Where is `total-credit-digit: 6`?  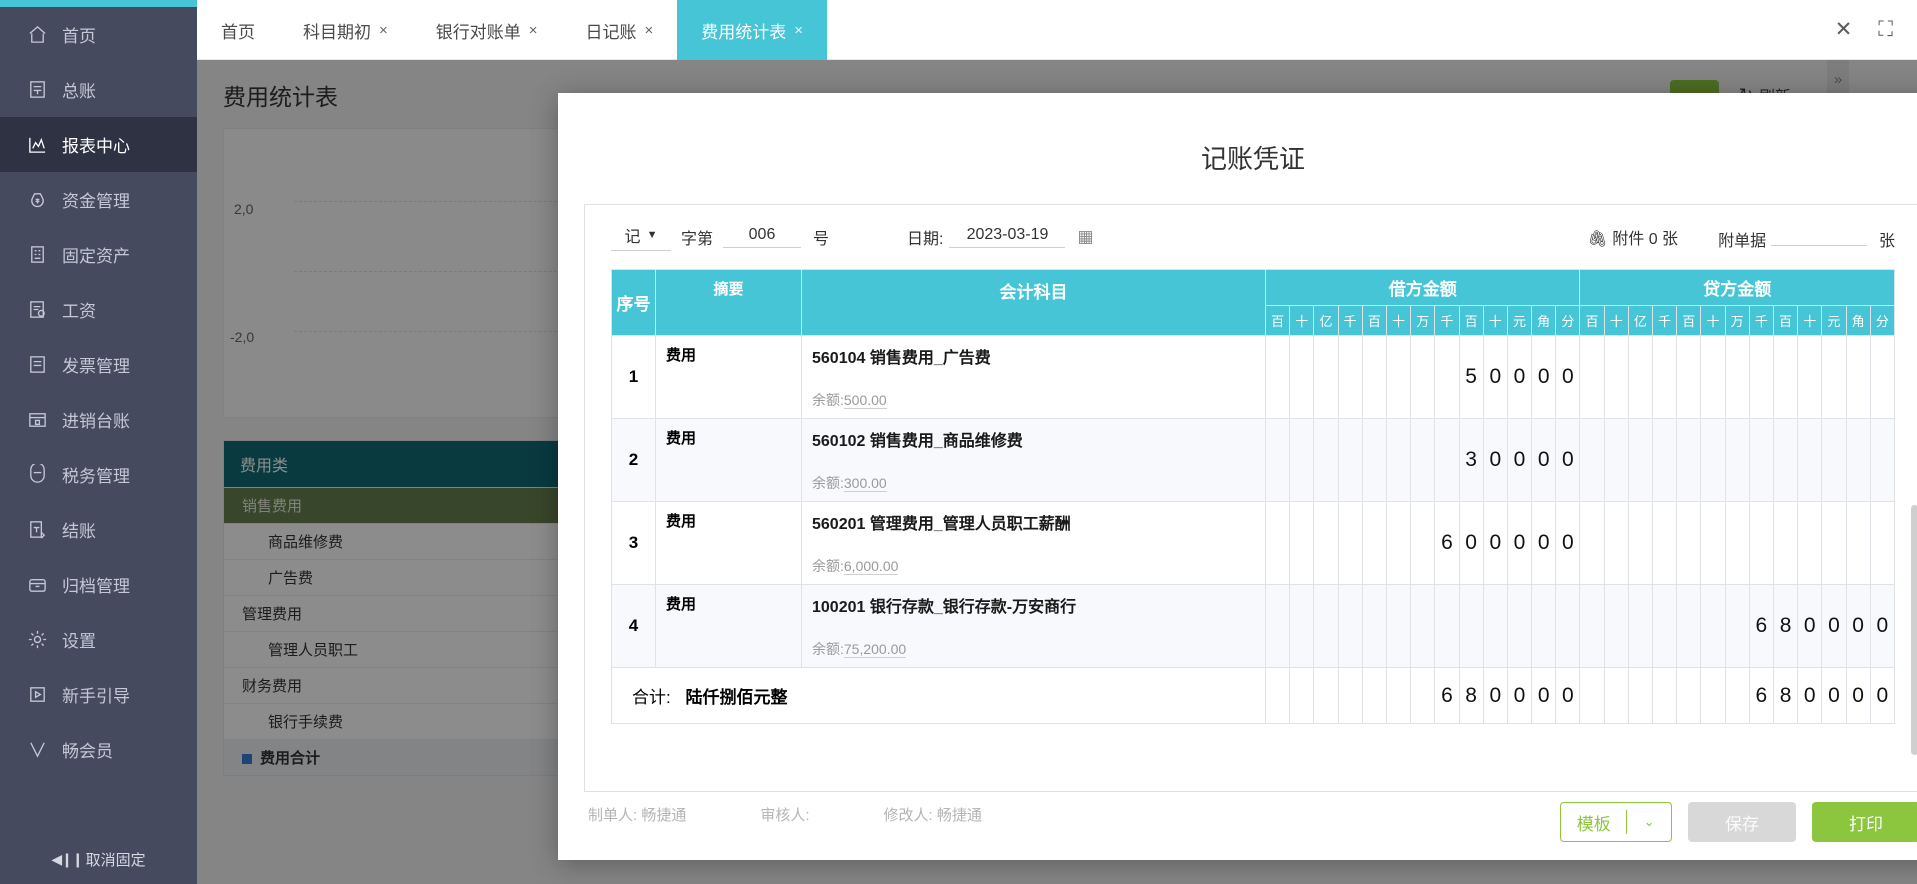
total-credit-digit: 6 is located at coordinates (1761, 695).